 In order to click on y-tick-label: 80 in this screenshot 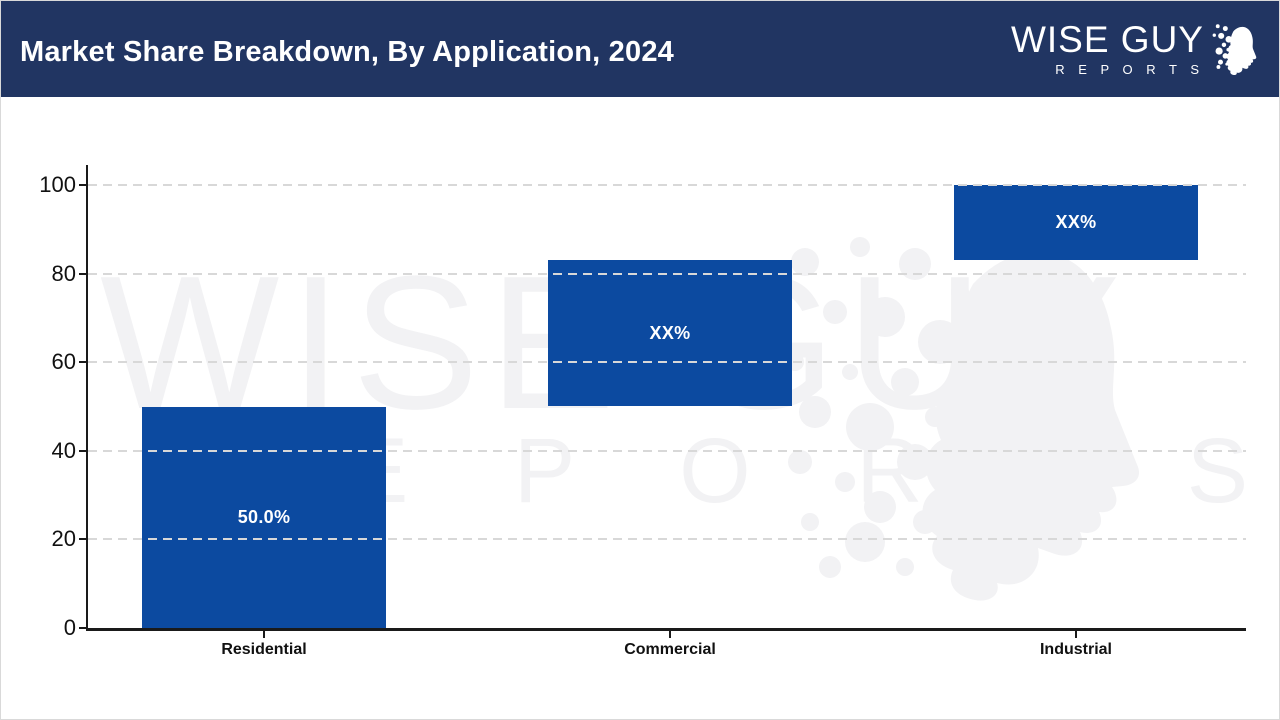, I will do `click(63, 273)`.